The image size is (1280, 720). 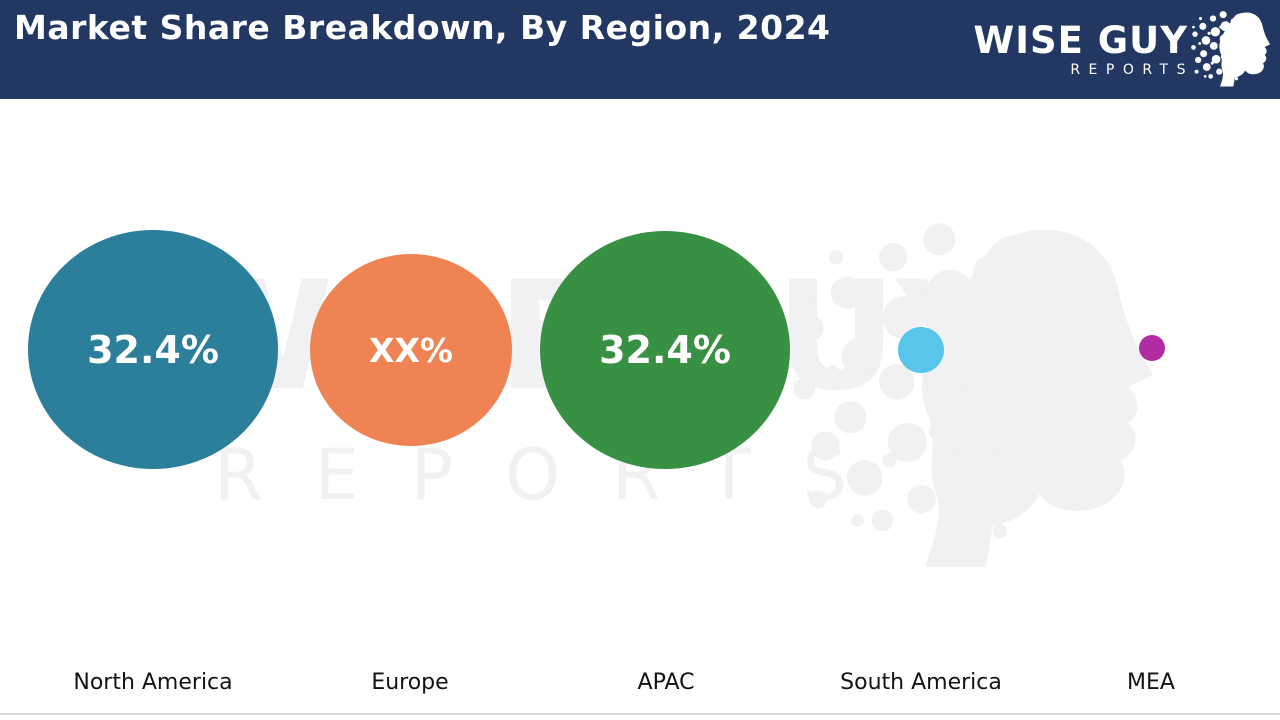 I want to click on logo-subtitle: REPORTS, so click(x=1132, y=70).